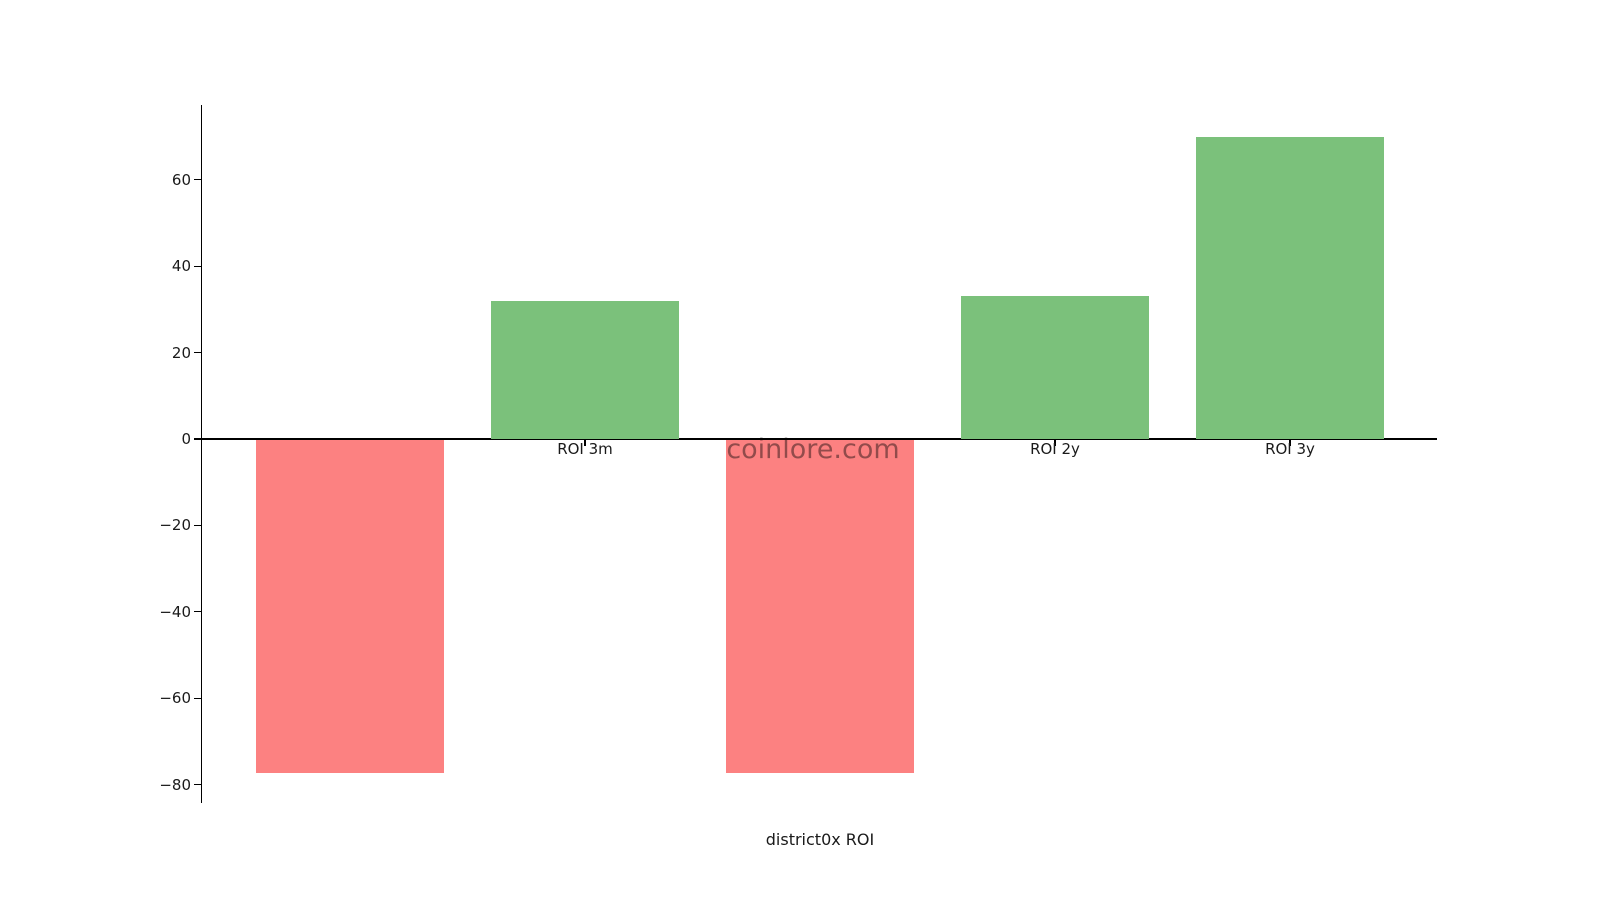 Image resolution: width=1600 pixels, height=900 pixels. What do you see at coordinates (175, 611) in the screenshot?
I see `y-tick-label: −40` at bounding box center [175, 611].